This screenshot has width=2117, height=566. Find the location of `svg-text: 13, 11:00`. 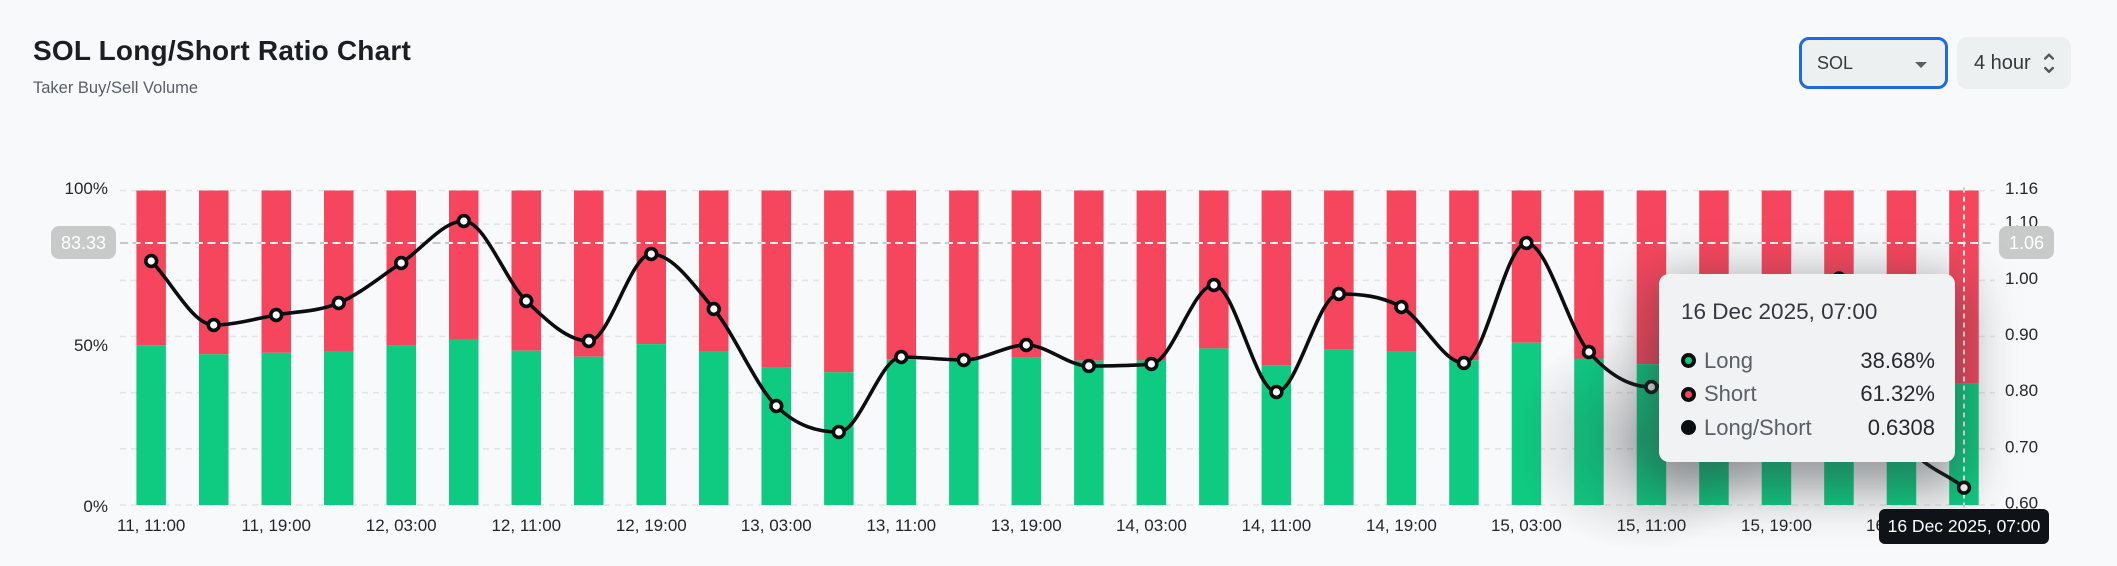

svg-text: 13, 11:00 is located at coordinates (901, 525).